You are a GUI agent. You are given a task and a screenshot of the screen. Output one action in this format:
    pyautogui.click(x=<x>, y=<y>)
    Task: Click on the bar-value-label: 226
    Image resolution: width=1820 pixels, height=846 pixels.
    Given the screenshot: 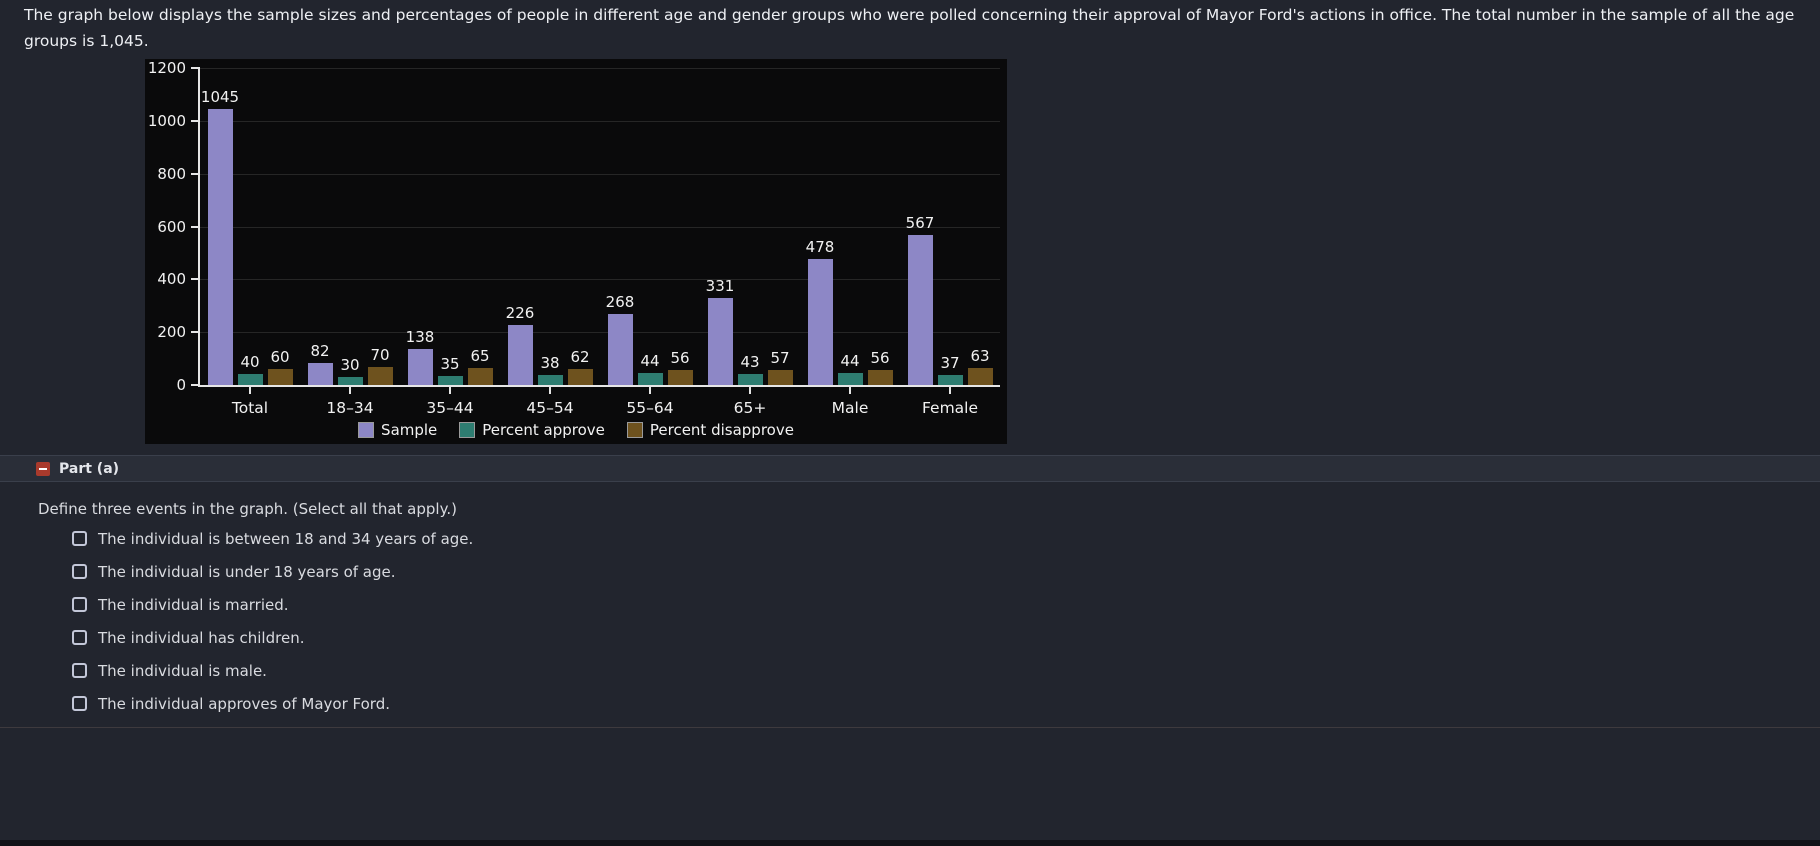 What is the action you would take?
    pyautogui.click(x=520, y=313)
    